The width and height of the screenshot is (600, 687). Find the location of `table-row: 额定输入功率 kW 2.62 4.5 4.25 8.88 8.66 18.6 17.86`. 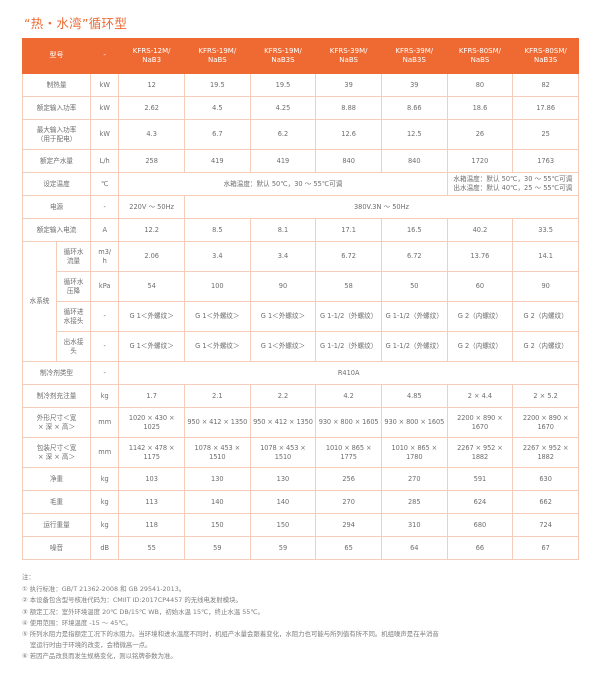

table-row: 额定输入功率 kW 2.62 4.5 4.25 8.88 8.66 18.6 17.86 is located at coordinates (300, 108).